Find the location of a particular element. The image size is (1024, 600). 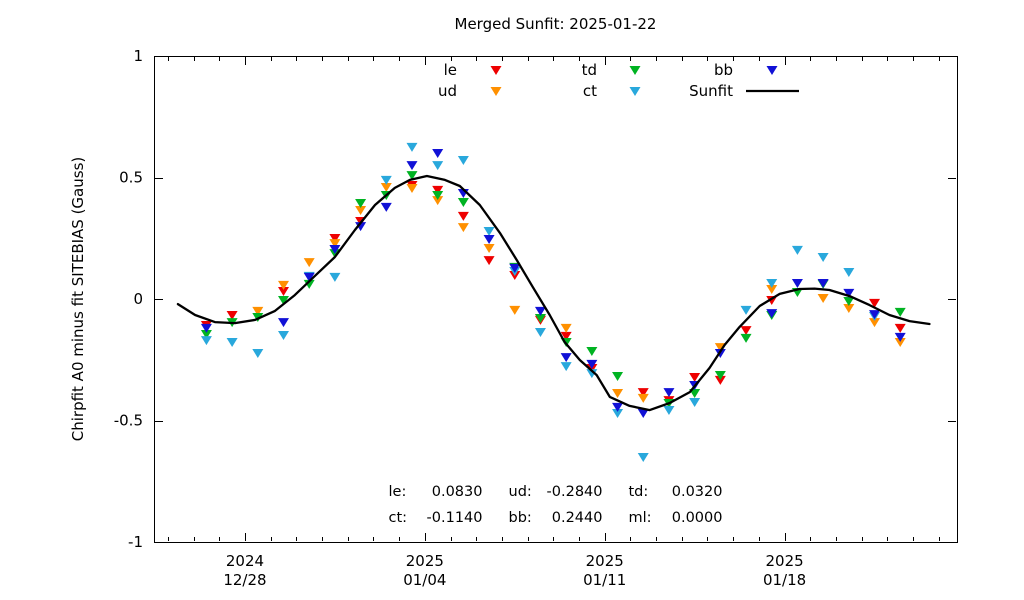

legend-label-td: td is located at coordinates (589, 70).